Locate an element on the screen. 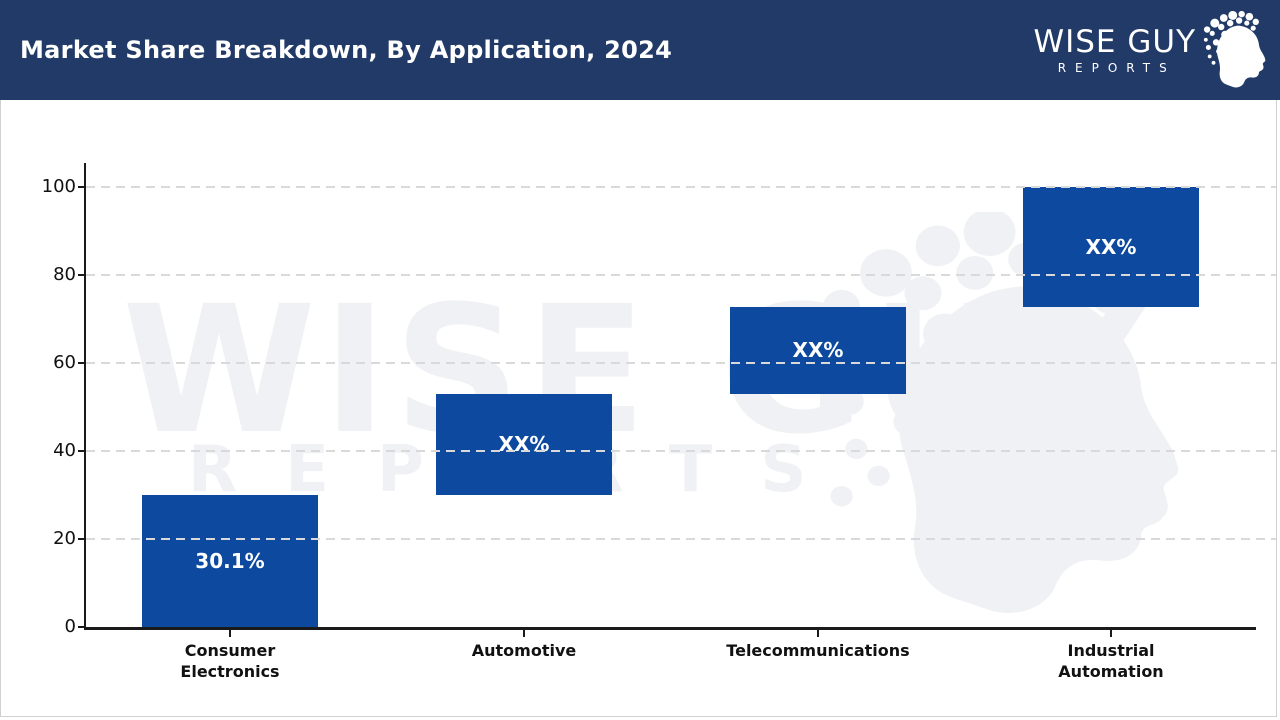 The image size is (1280, 720). category-label: Industrial Automation is located at coordinates (1111, 661).